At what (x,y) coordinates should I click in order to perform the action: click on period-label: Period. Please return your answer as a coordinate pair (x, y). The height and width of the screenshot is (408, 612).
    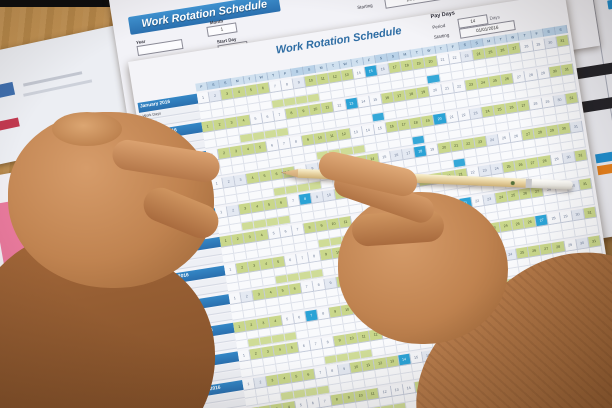
    Looking at the image, I should click on (438, 26).